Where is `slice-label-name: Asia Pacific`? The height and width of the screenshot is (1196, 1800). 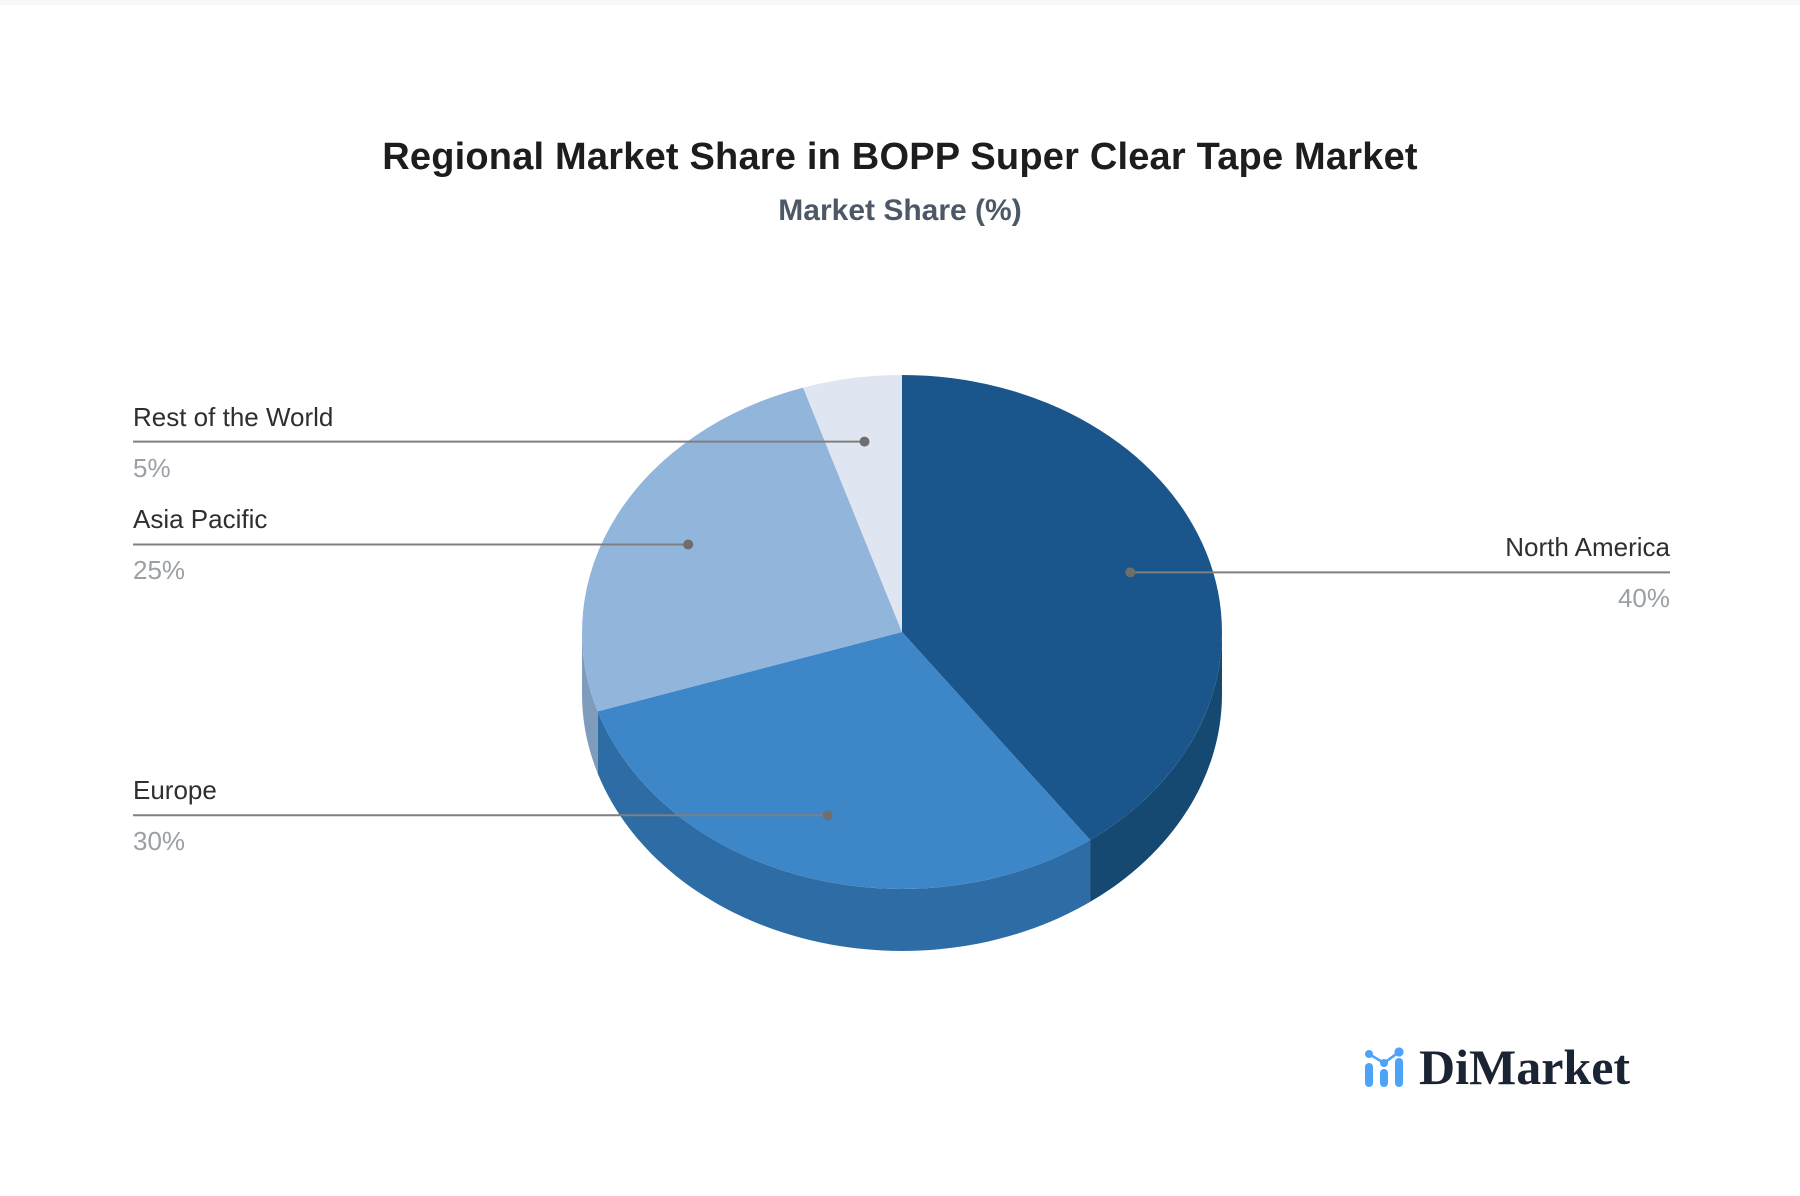
slice-label-name: Asia Pacific is located at coordinates (200, 519).